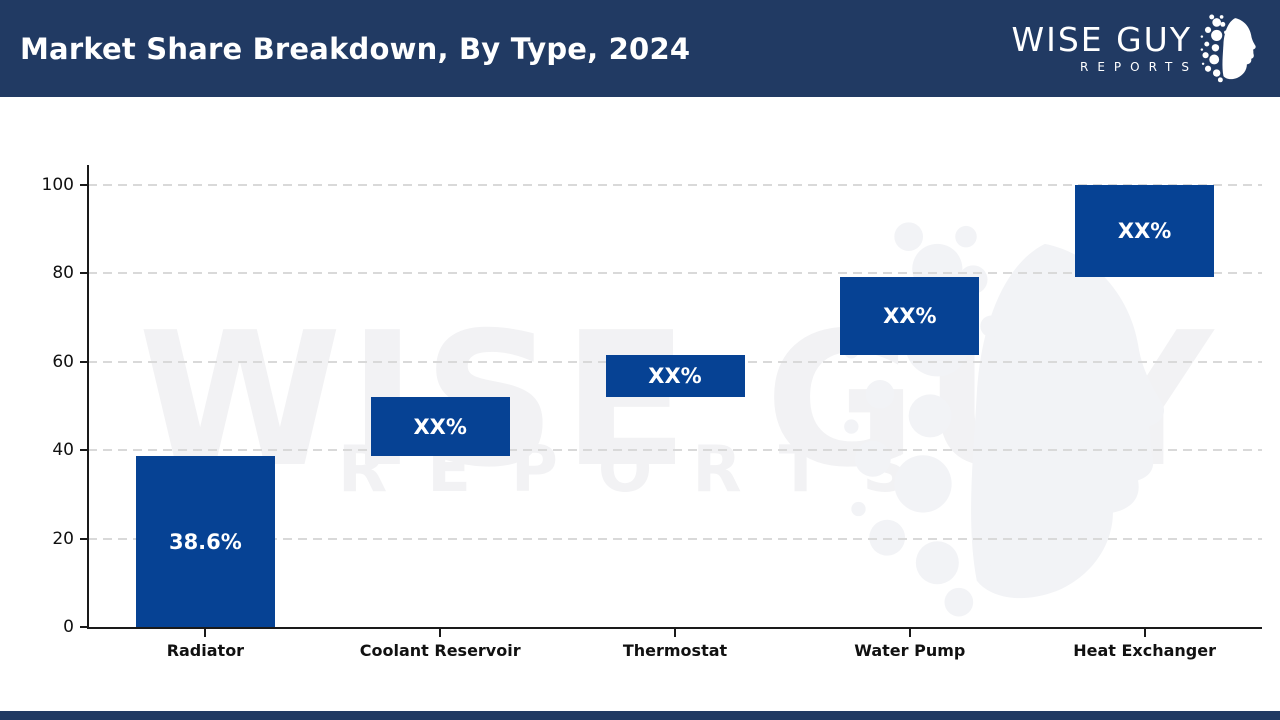 Image resolution: width=1280 pixels, height=720 pixels. Describe the element at coordinates (640, 715) in the screenshot. I see `footer-bar` at that location.